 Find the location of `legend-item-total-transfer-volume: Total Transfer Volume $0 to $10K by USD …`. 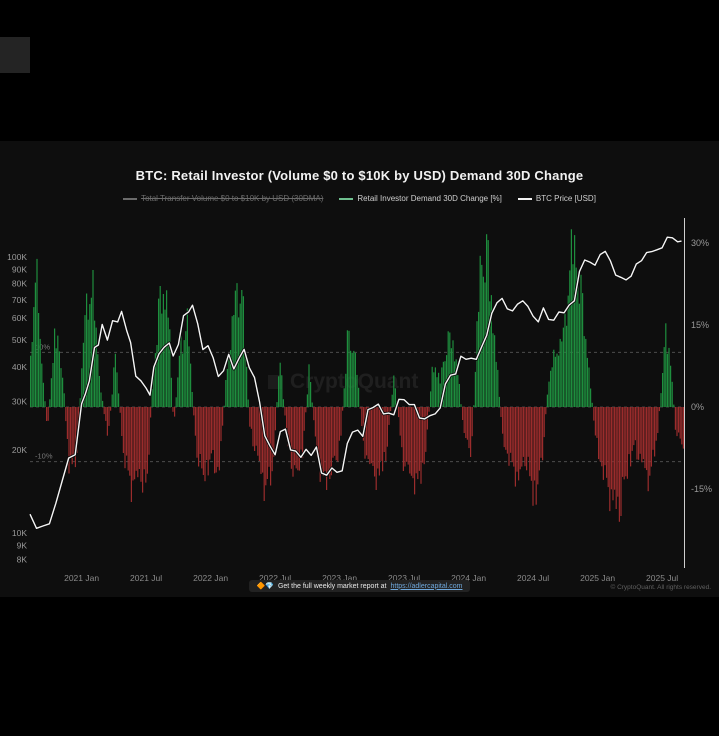

legend-item-total-transfer-volume: Total Transfer Volume $0 to $10K by USD … is located at coordinates (223, 198).